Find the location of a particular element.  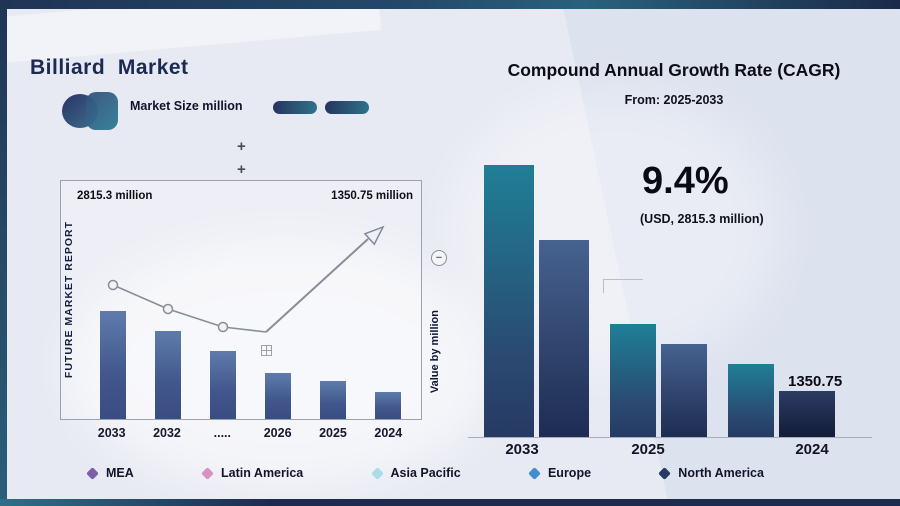

market-bar-2024 is located at coordinates (387, 405).